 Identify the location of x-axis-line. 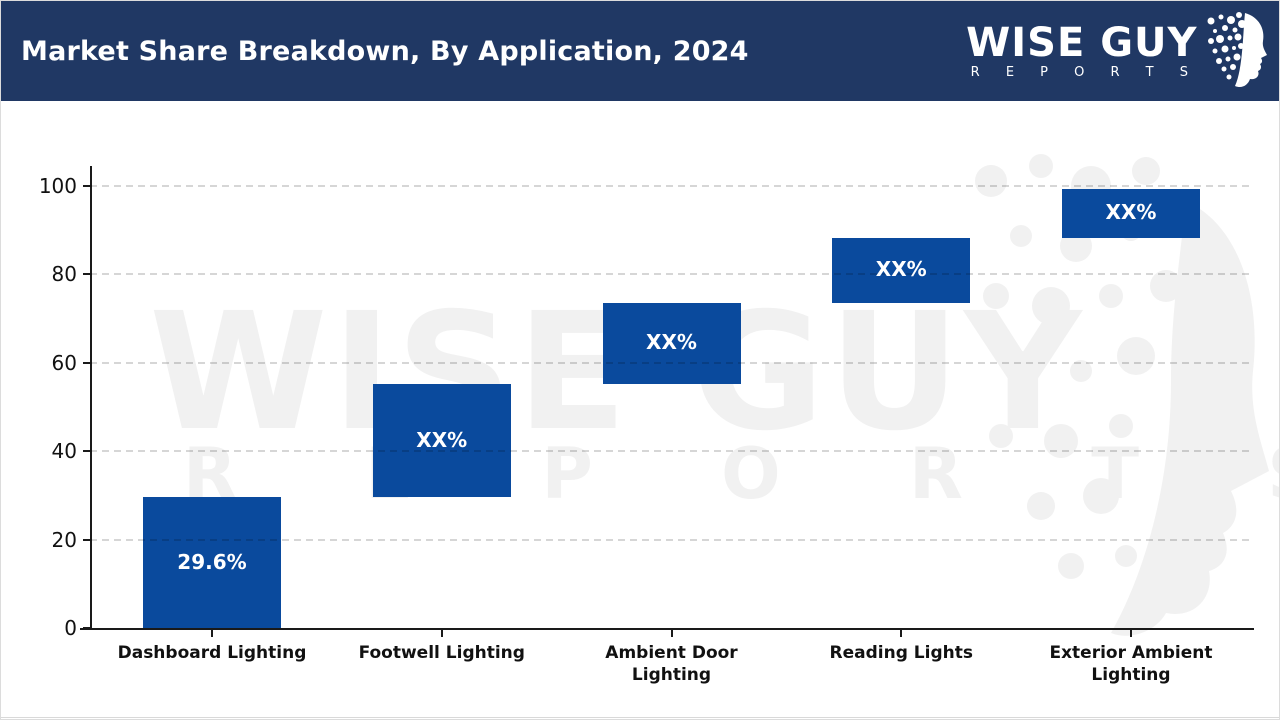
(667, 629).